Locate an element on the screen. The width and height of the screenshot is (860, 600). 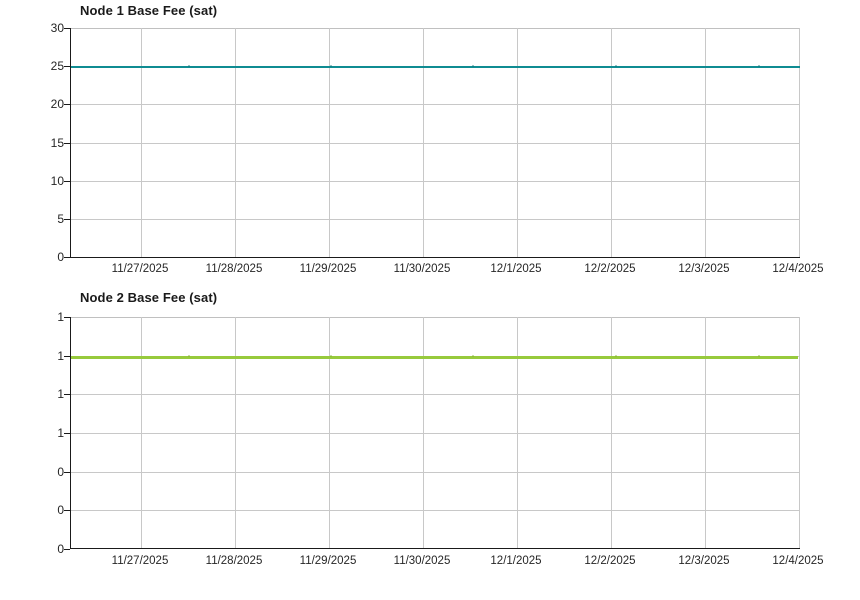
series-line-node-1-base-fee is located at coordinates (435, 67).